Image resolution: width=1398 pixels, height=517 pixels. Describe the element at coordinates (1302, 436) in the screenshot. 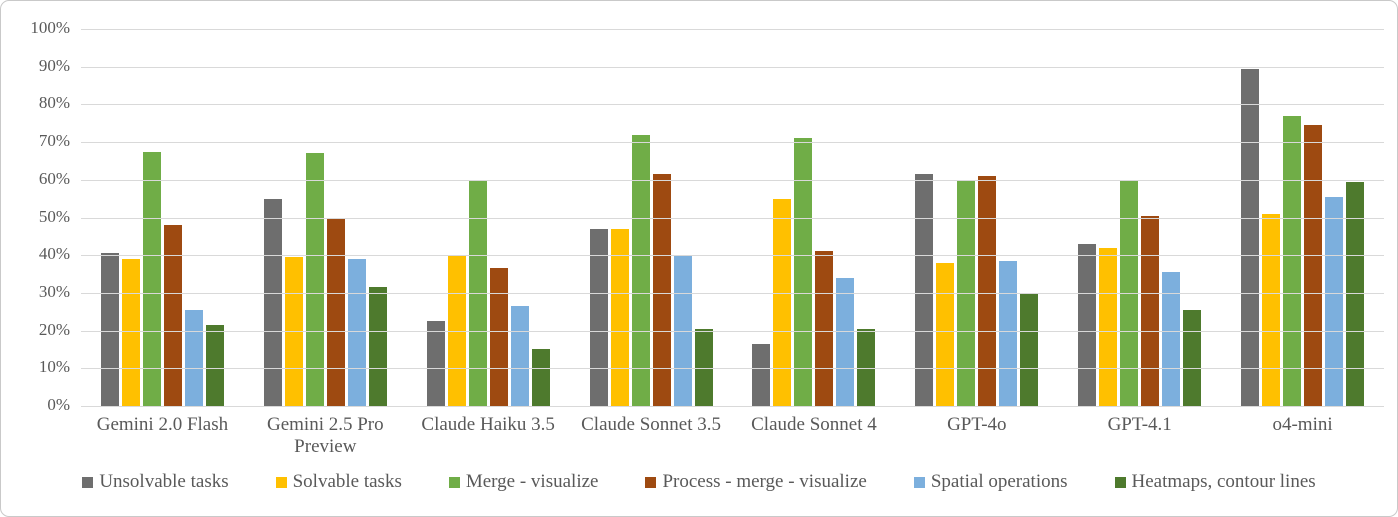

I see `x-category-label: o4-mini` at that location.